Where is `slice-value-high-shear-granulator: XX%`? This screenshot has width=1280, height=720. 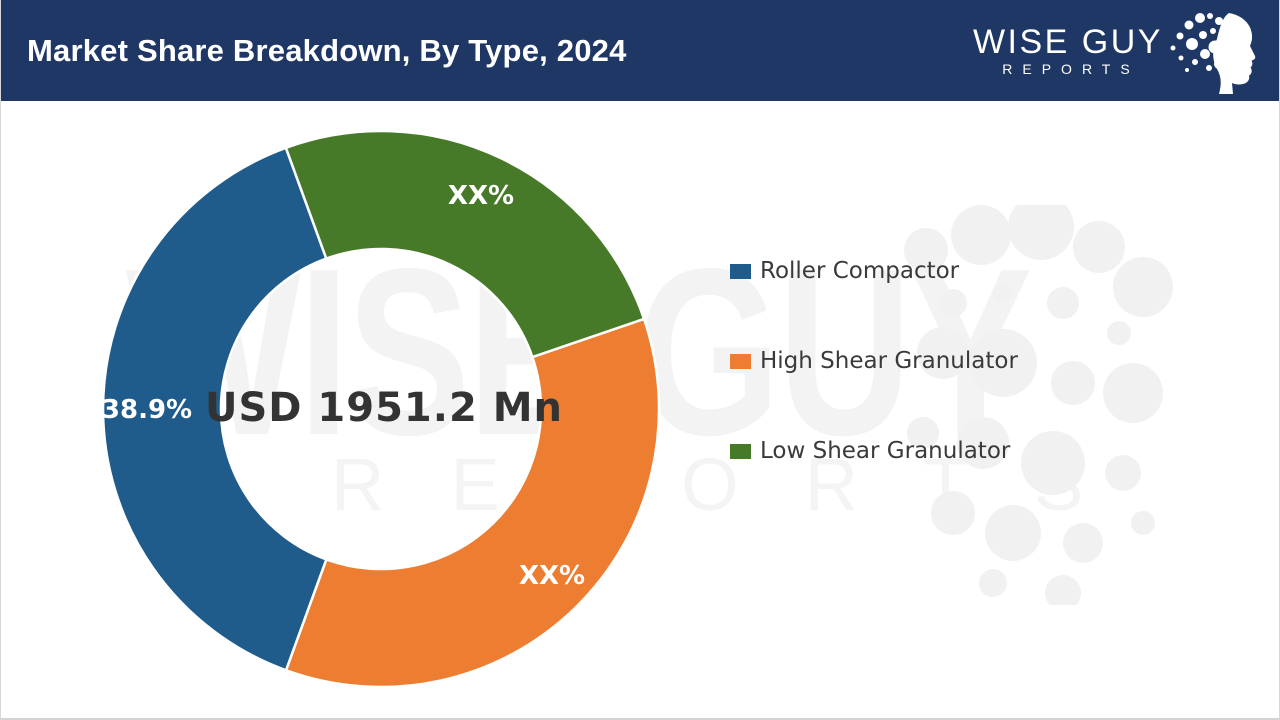
slice-value-high-shear-granulator: XX% is located at coordinates (552, 576).